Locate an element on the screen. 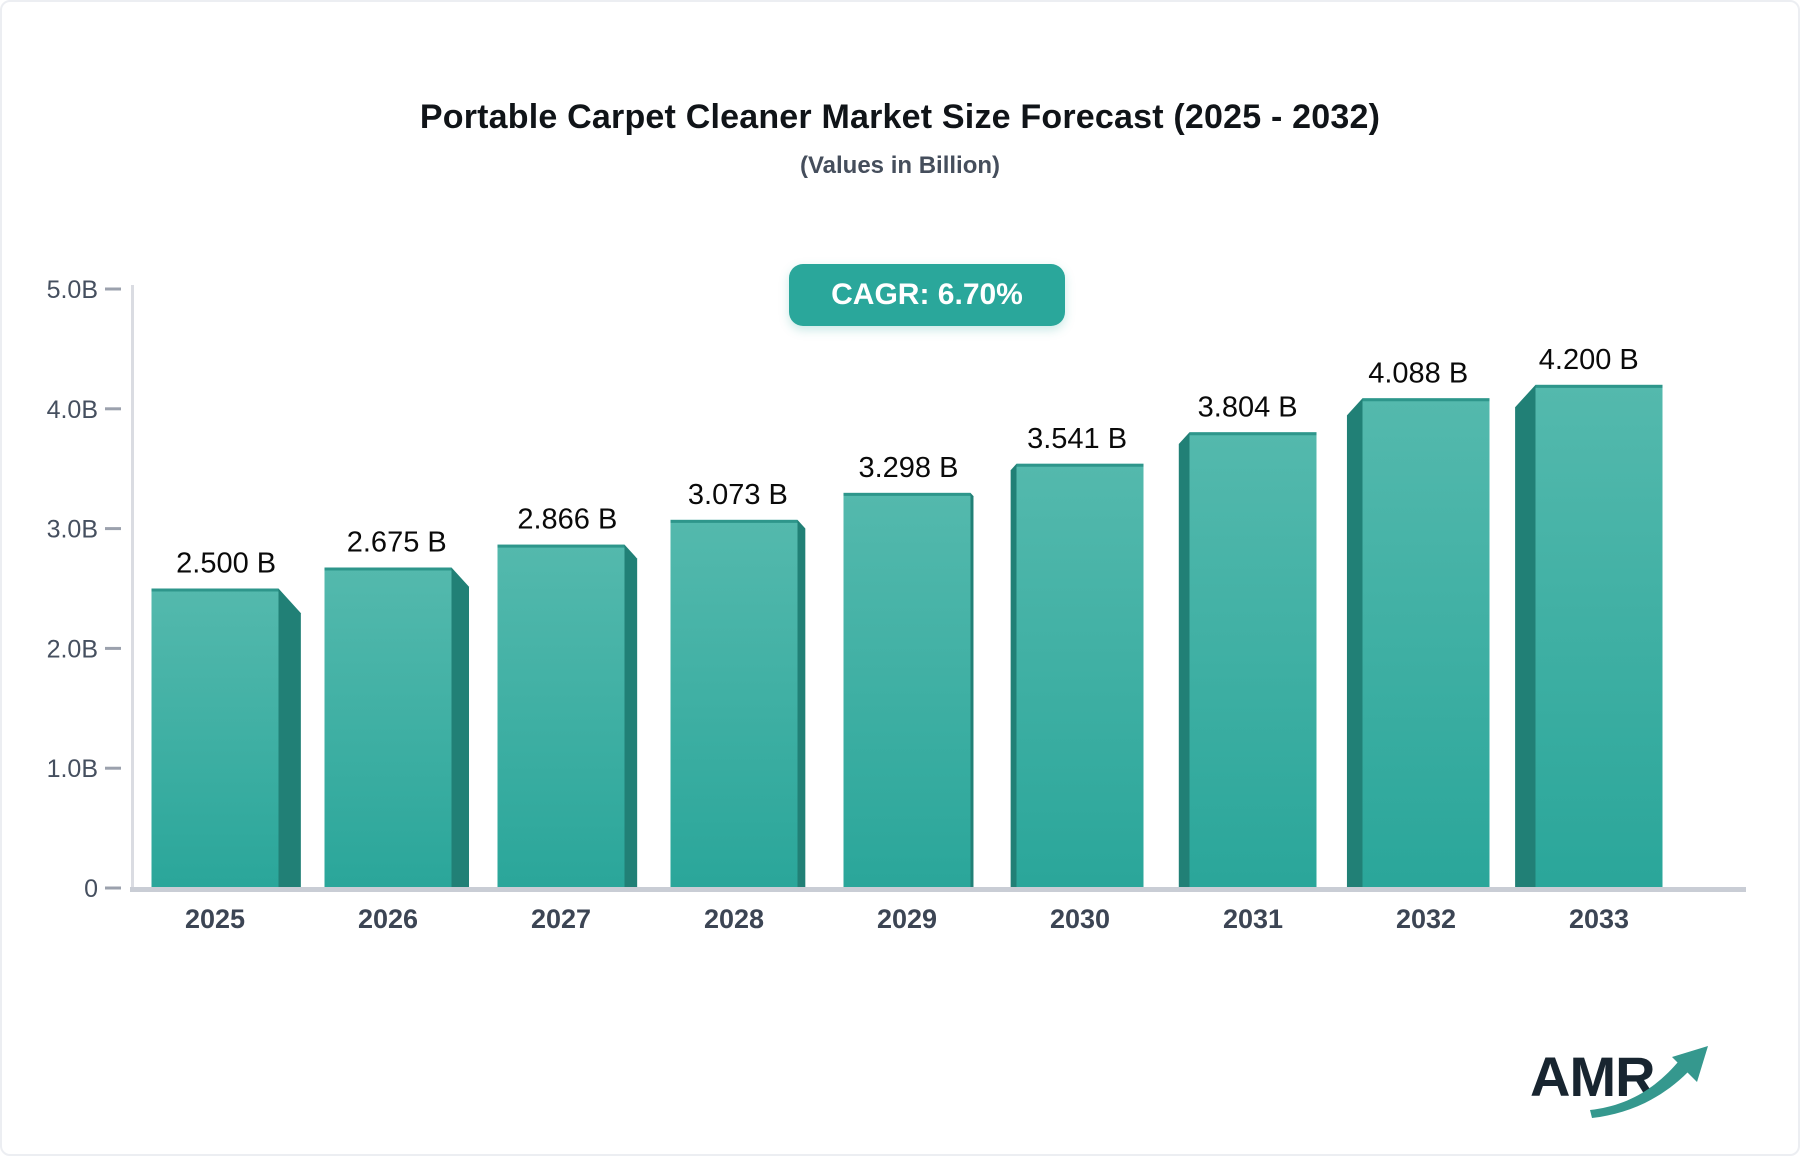  bar-2032 is located at coordinates (1426, 643).